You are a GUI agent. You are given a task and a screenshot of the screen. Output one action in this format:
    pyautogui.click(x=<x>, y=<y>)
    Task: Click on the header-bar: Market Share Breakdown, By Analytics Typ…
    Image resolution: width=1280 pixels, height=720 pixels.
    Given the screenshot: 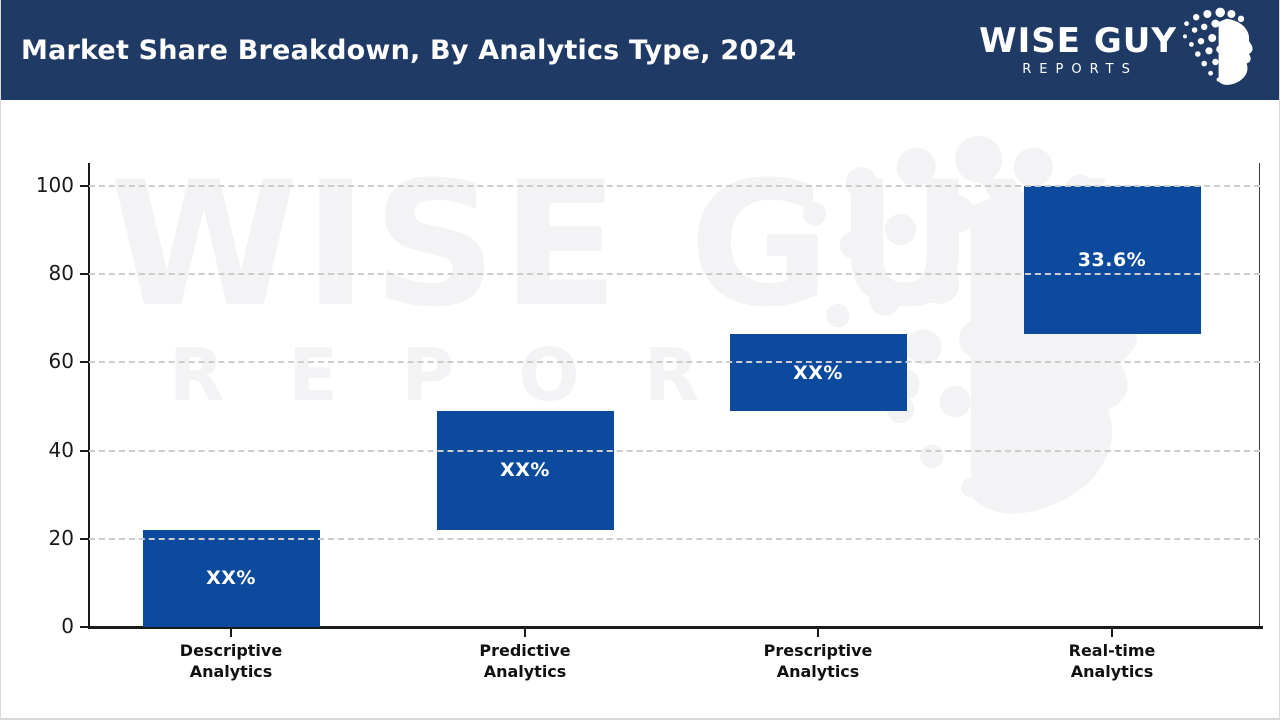 What is the action you would take?
    pyautogui.click(x=640, y=50)
    